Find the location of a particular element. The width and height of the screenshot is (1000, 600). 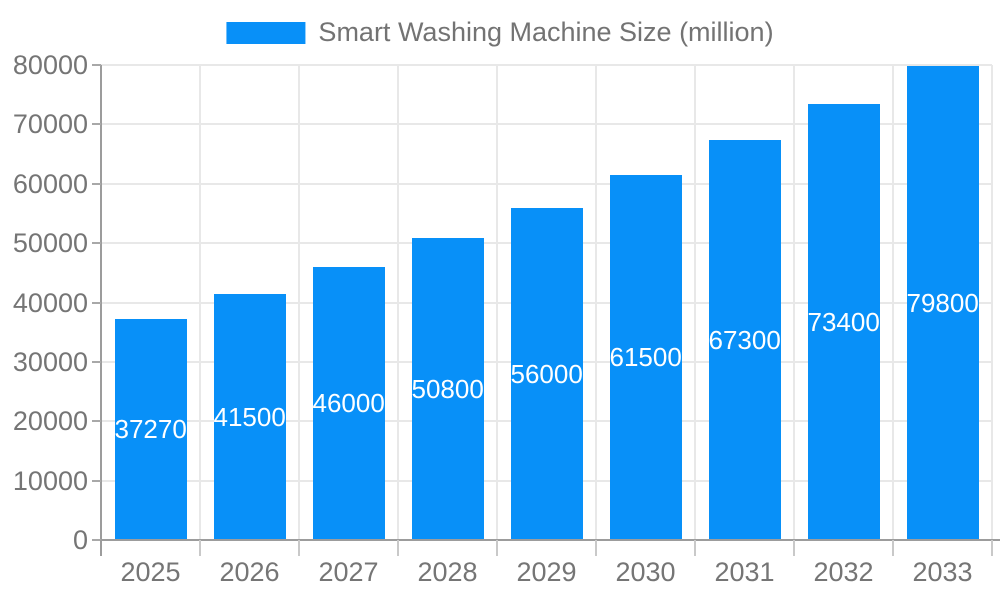

x-tick-label: 2032 is located at coordinates (843, 572).